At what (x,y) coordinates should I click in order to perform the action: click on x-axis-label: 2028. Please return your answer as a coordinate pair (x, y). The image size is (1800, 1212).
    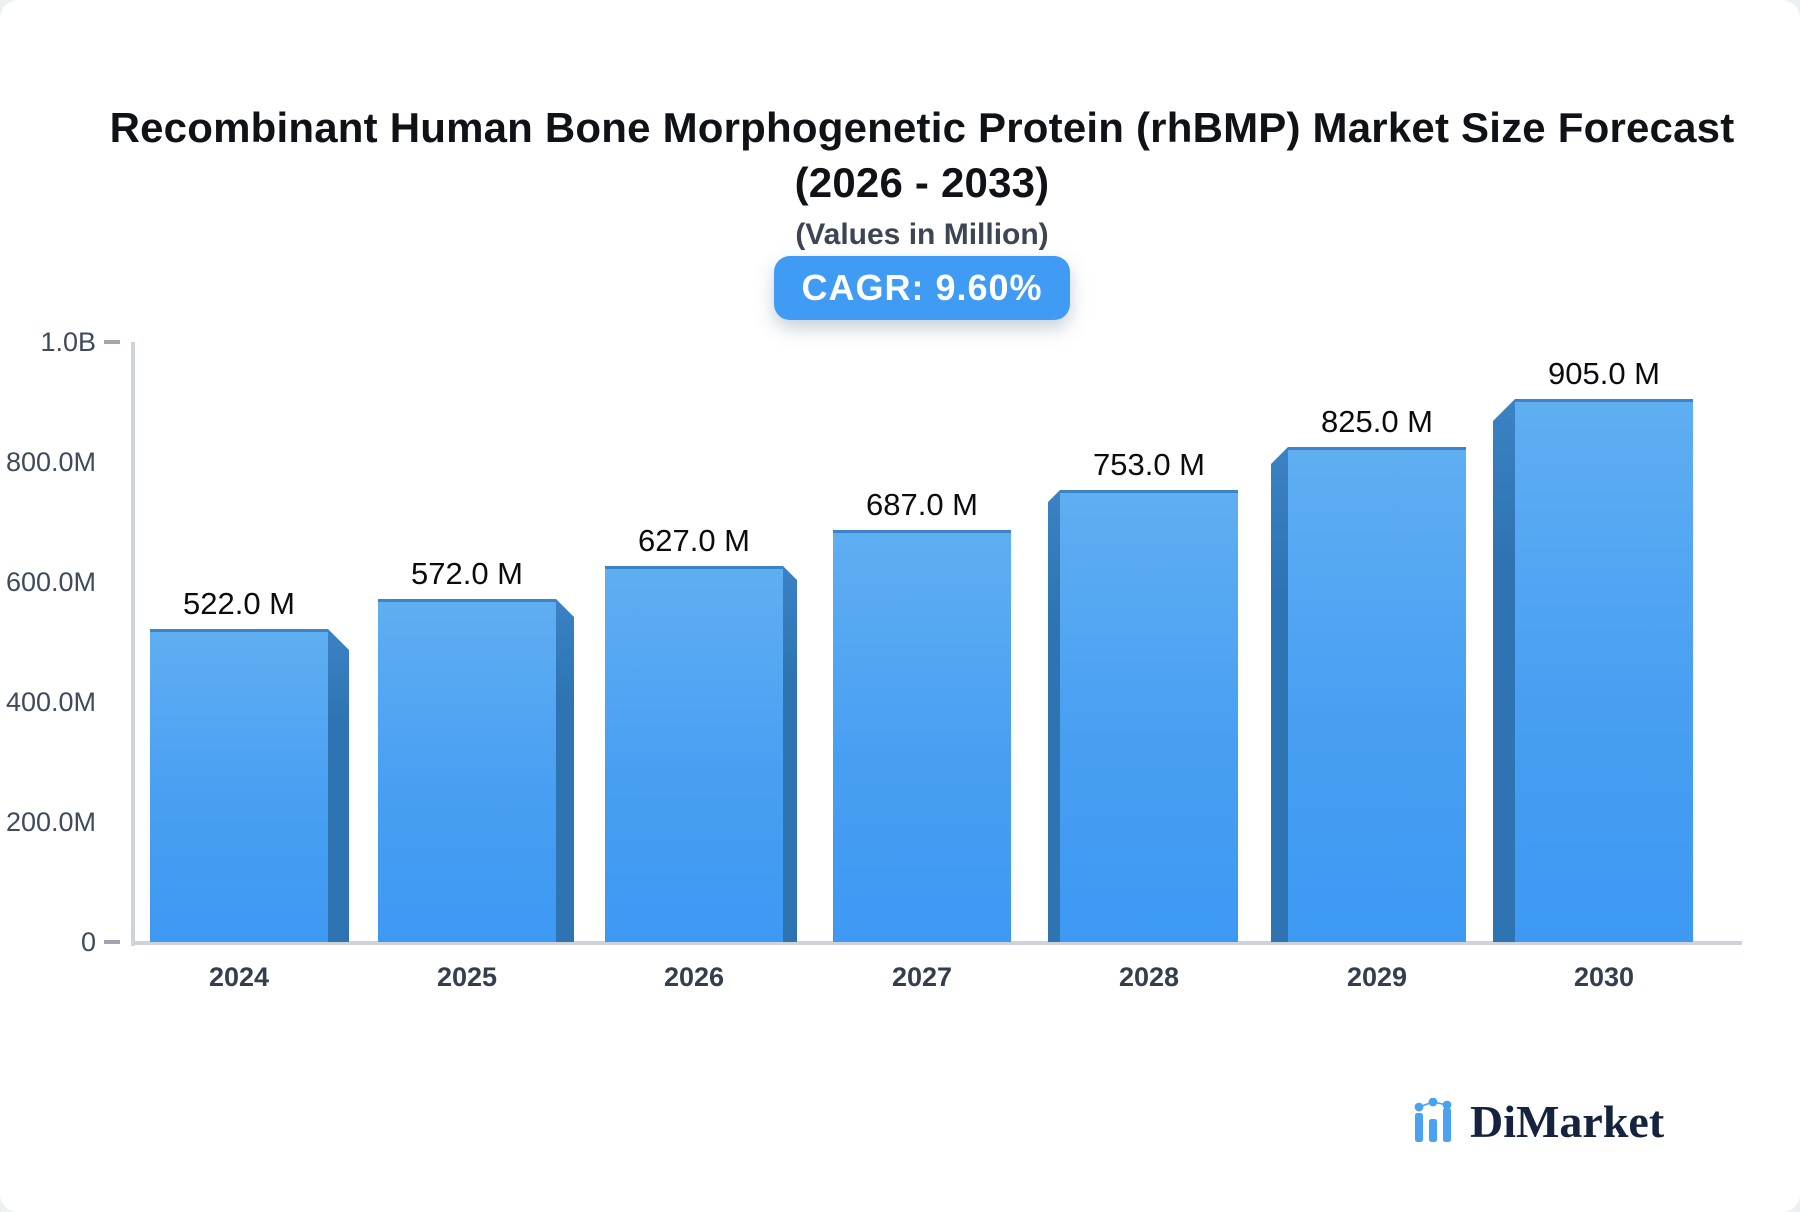
    Looking at the image, I should click on (1149, 977).